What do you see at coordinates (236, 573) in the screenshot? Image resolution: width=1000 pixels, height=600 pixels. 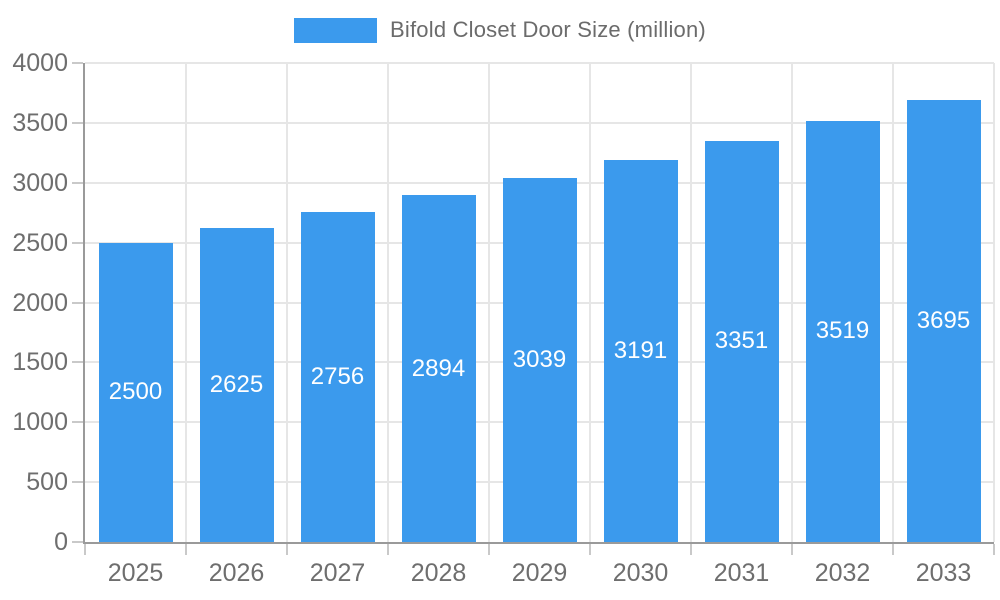 I see `x-axis-label: 2026` at bounding box center [236, 573].